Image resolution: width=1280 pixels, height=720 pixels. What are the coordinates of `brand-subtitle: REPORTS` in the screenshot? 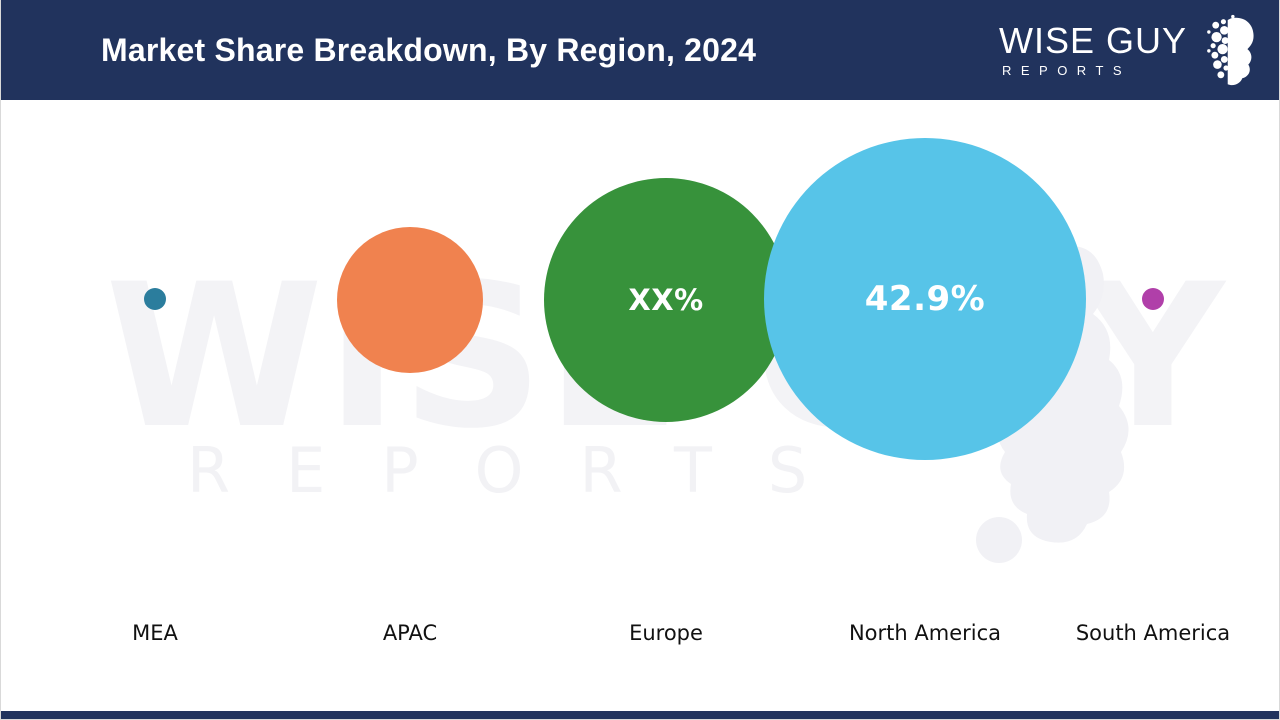 It's located at (1066, 70).